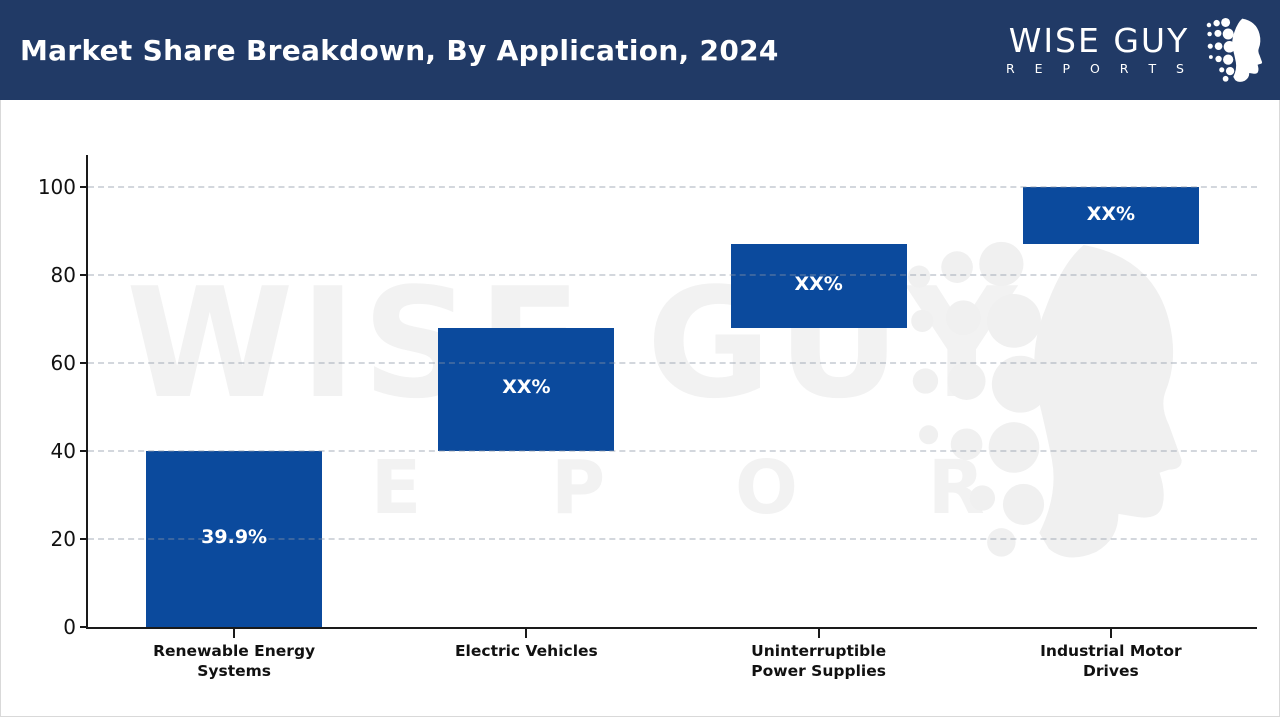  Describe the element at coordinates (1098, 68) in the screenshot. I see `brand-logo-line2: R E P O R T S` at that location.